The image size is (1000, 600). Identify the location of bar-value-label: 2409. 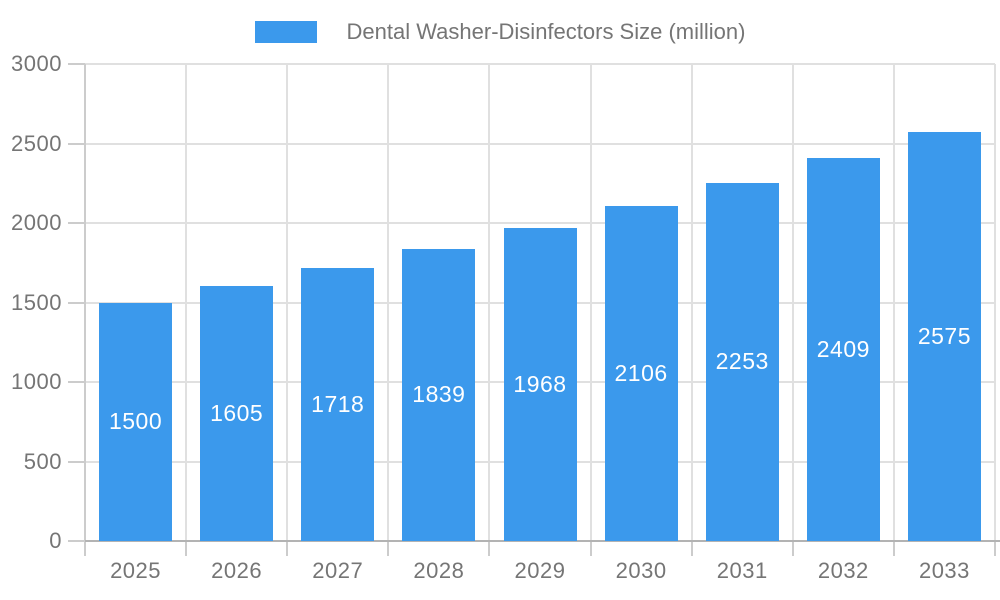
(843, 348).